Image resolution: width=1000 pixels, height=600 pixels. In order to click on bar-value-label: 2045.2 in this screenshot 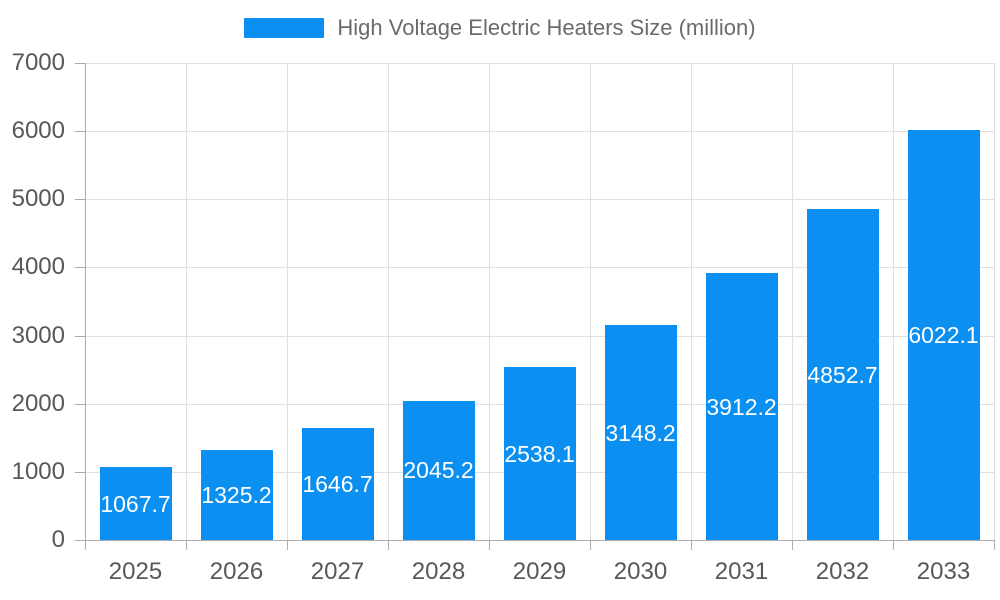, I will do `click(438, 470)`.